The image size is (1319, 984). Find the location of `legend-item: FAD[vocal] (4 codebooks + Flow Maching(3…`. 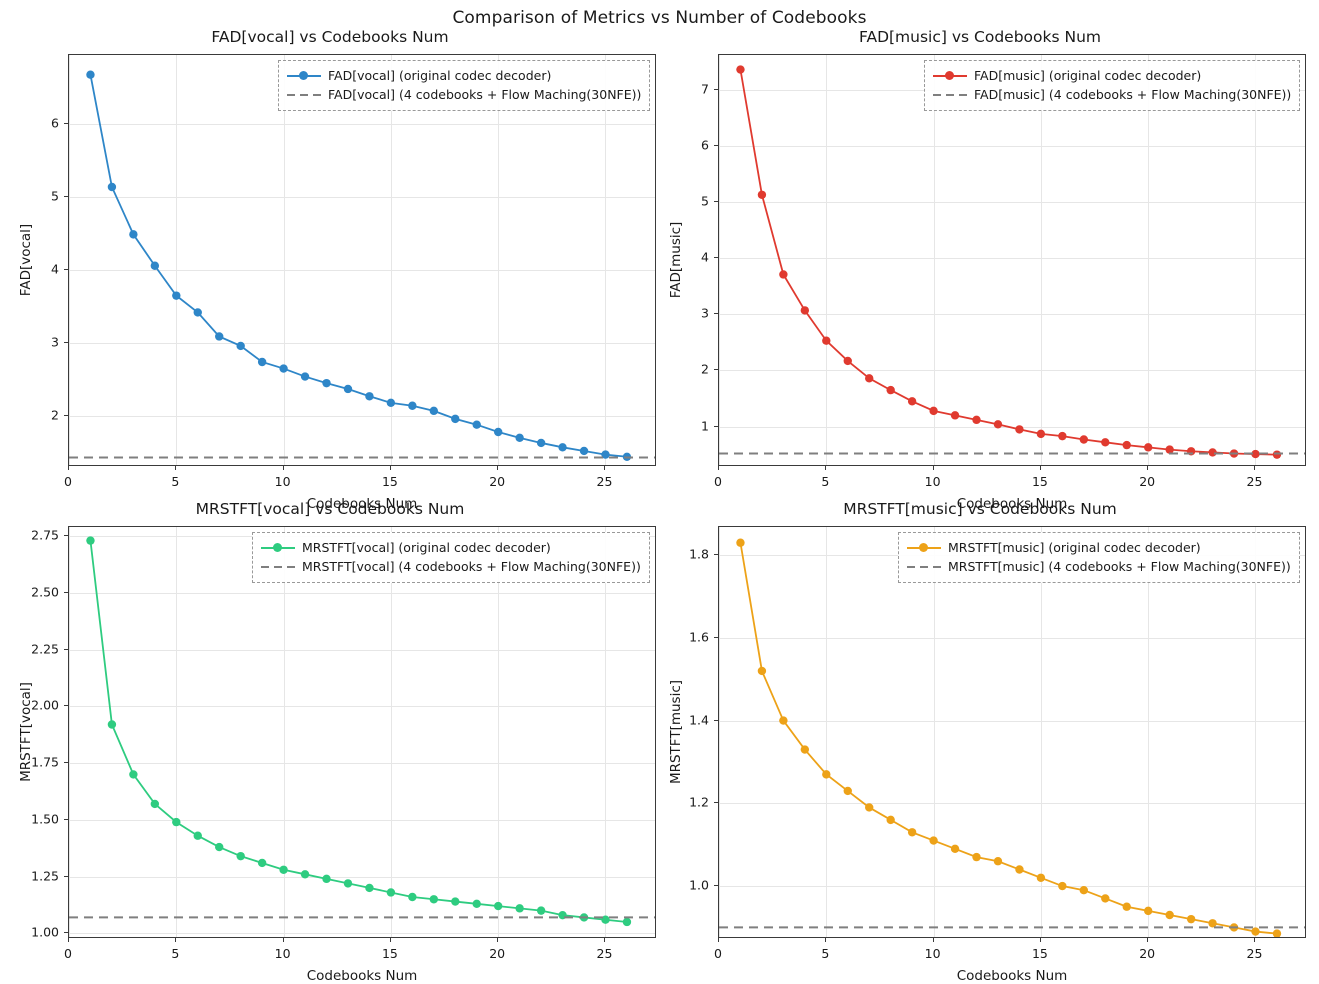

legend-item: FAD[vocal] (4 codebooks + Flow Maching(3… is located at coordinates (464, 94).